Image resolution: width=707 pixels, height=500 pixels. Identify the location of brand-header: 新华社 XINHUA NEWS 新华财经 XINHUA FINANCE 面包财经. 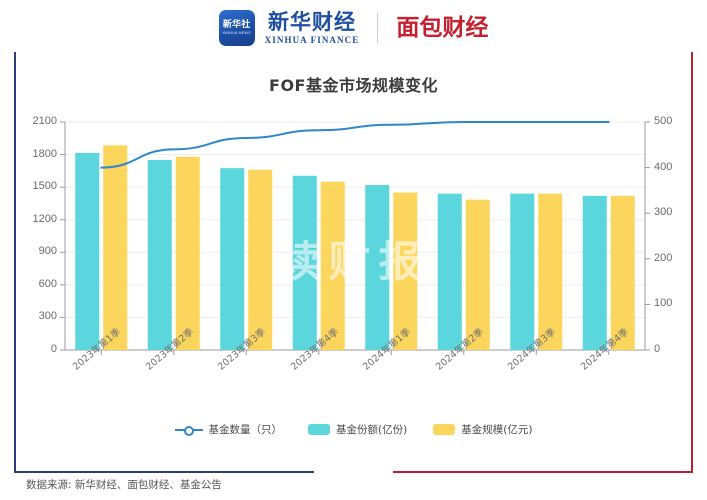
(353, 28).